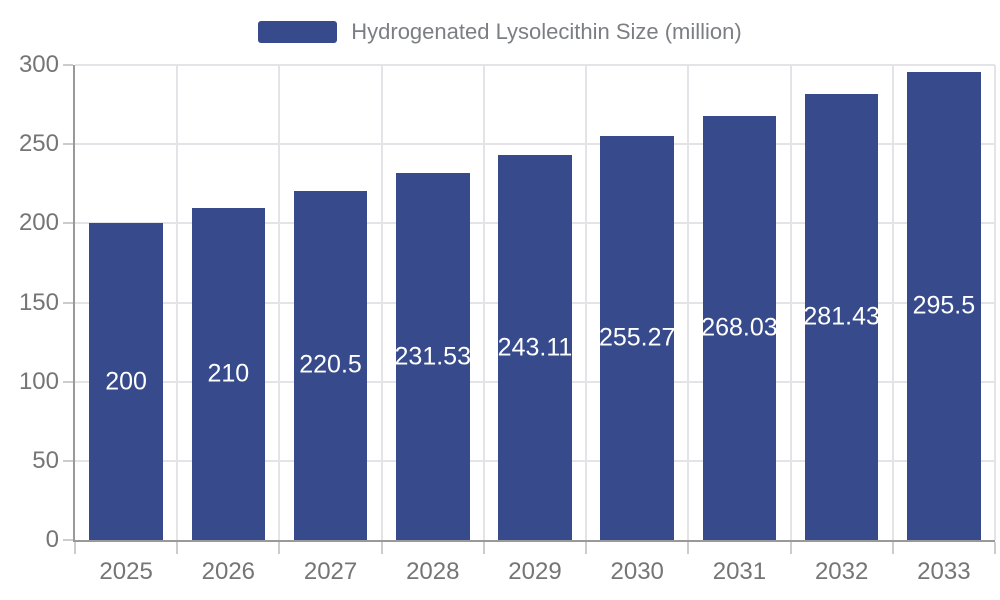 This screenshot has width=1000, height=600. I want to click on bar-value-label: 210, so click(228, 373).